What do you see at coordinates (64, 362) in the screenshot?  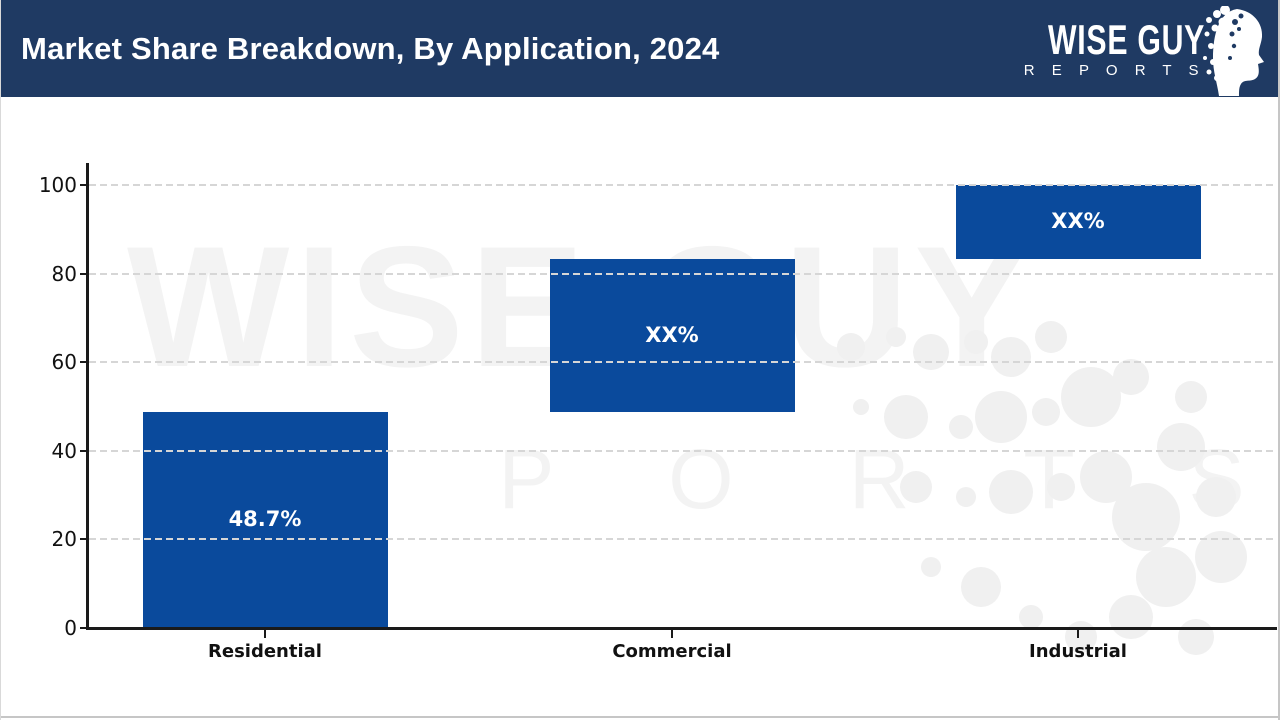 I see `y-tick-label-60: 60` at bounding box center [64, 362].